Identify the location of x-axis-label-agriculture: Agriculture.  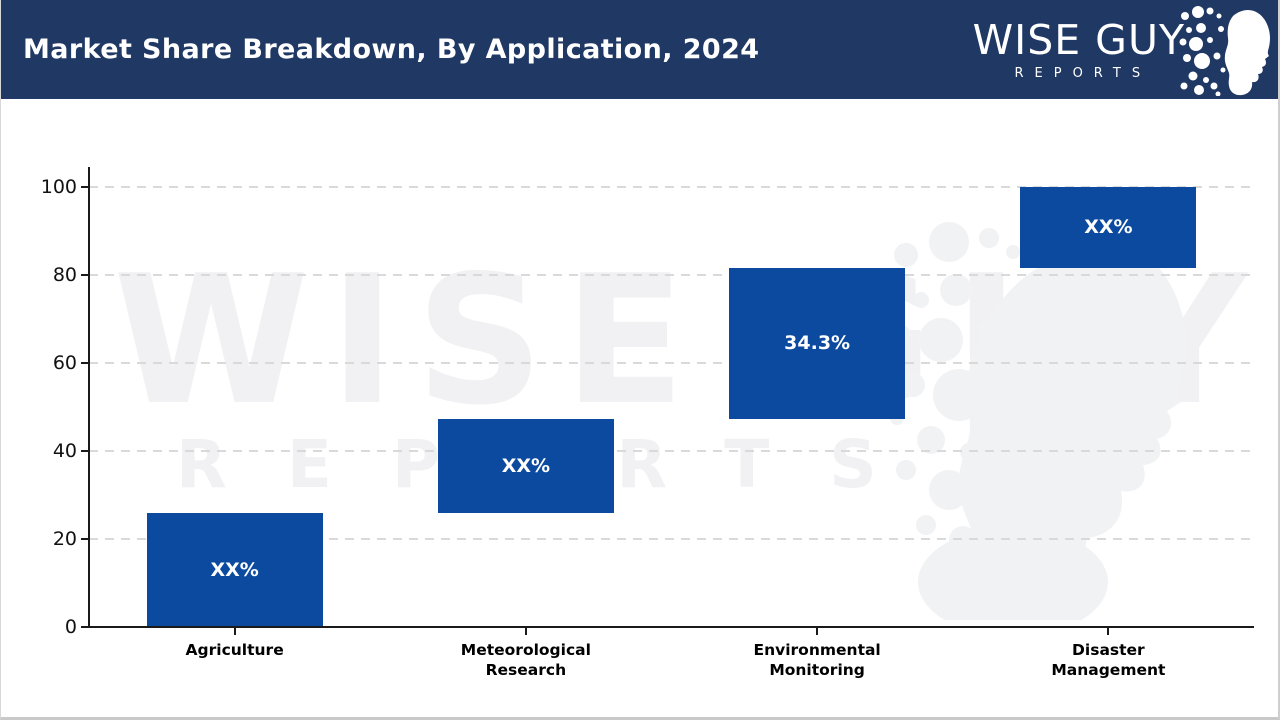
(235, 650).